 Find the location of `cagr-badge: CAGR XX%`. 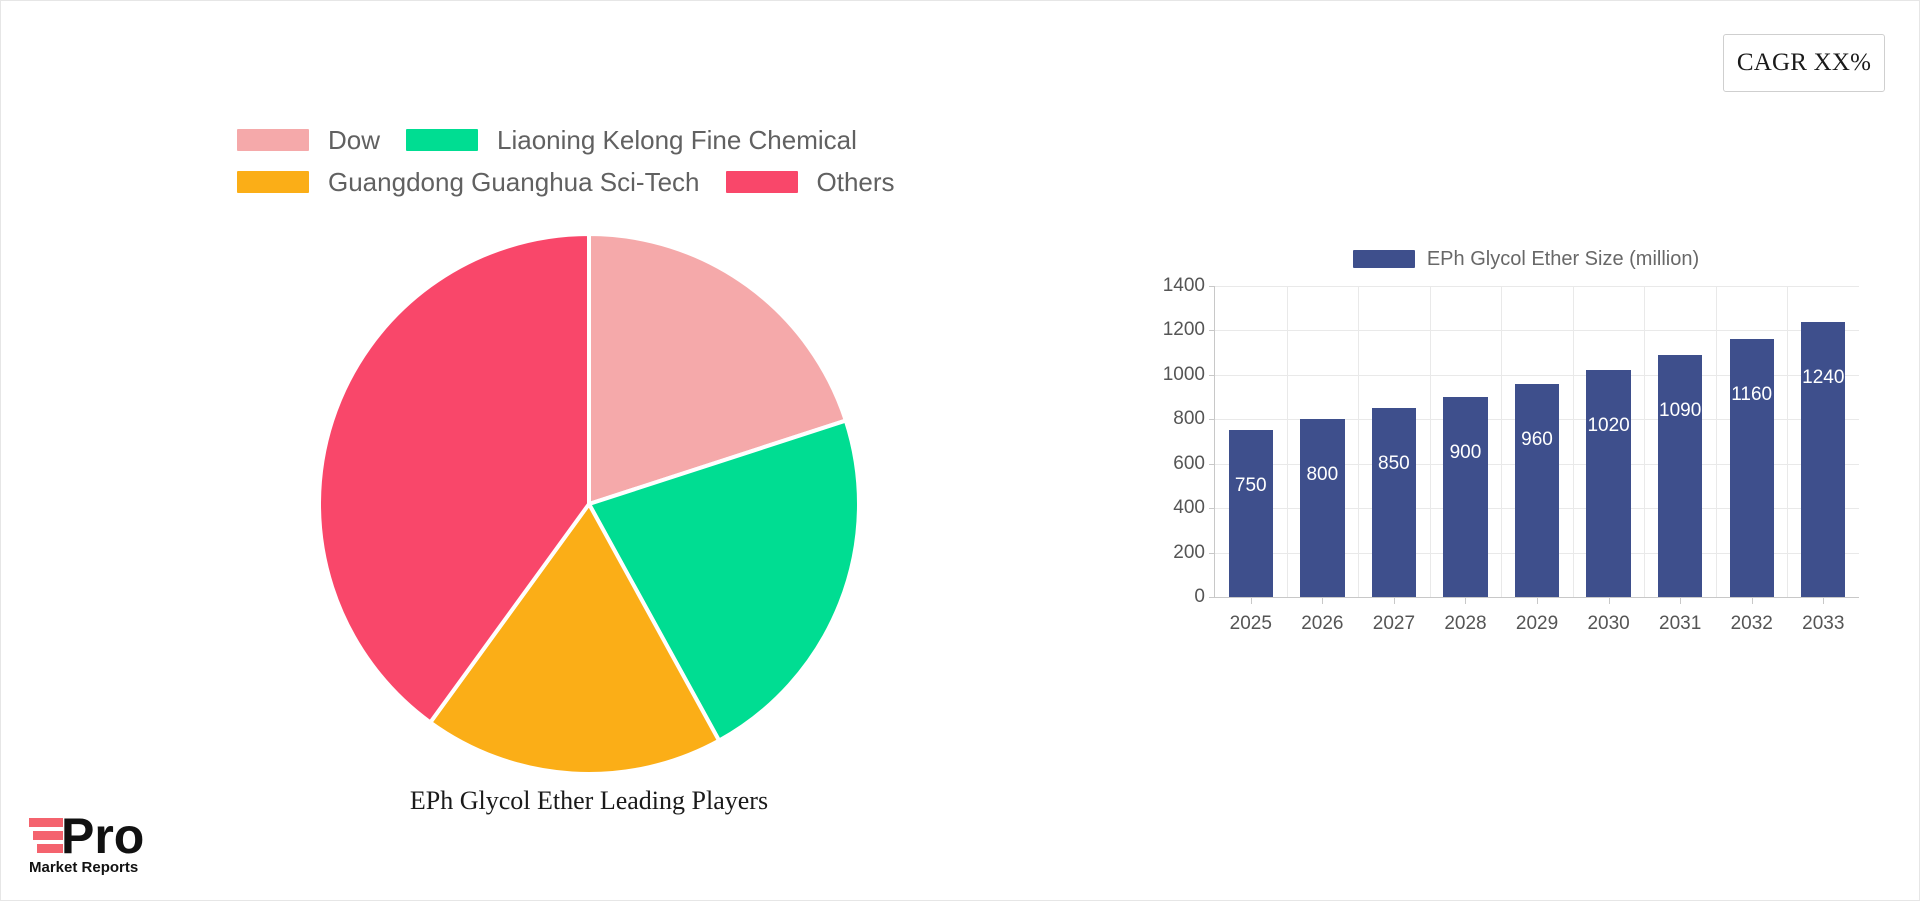

cagr-badge: CAGR XX% is located at coordinates (1804, 63).